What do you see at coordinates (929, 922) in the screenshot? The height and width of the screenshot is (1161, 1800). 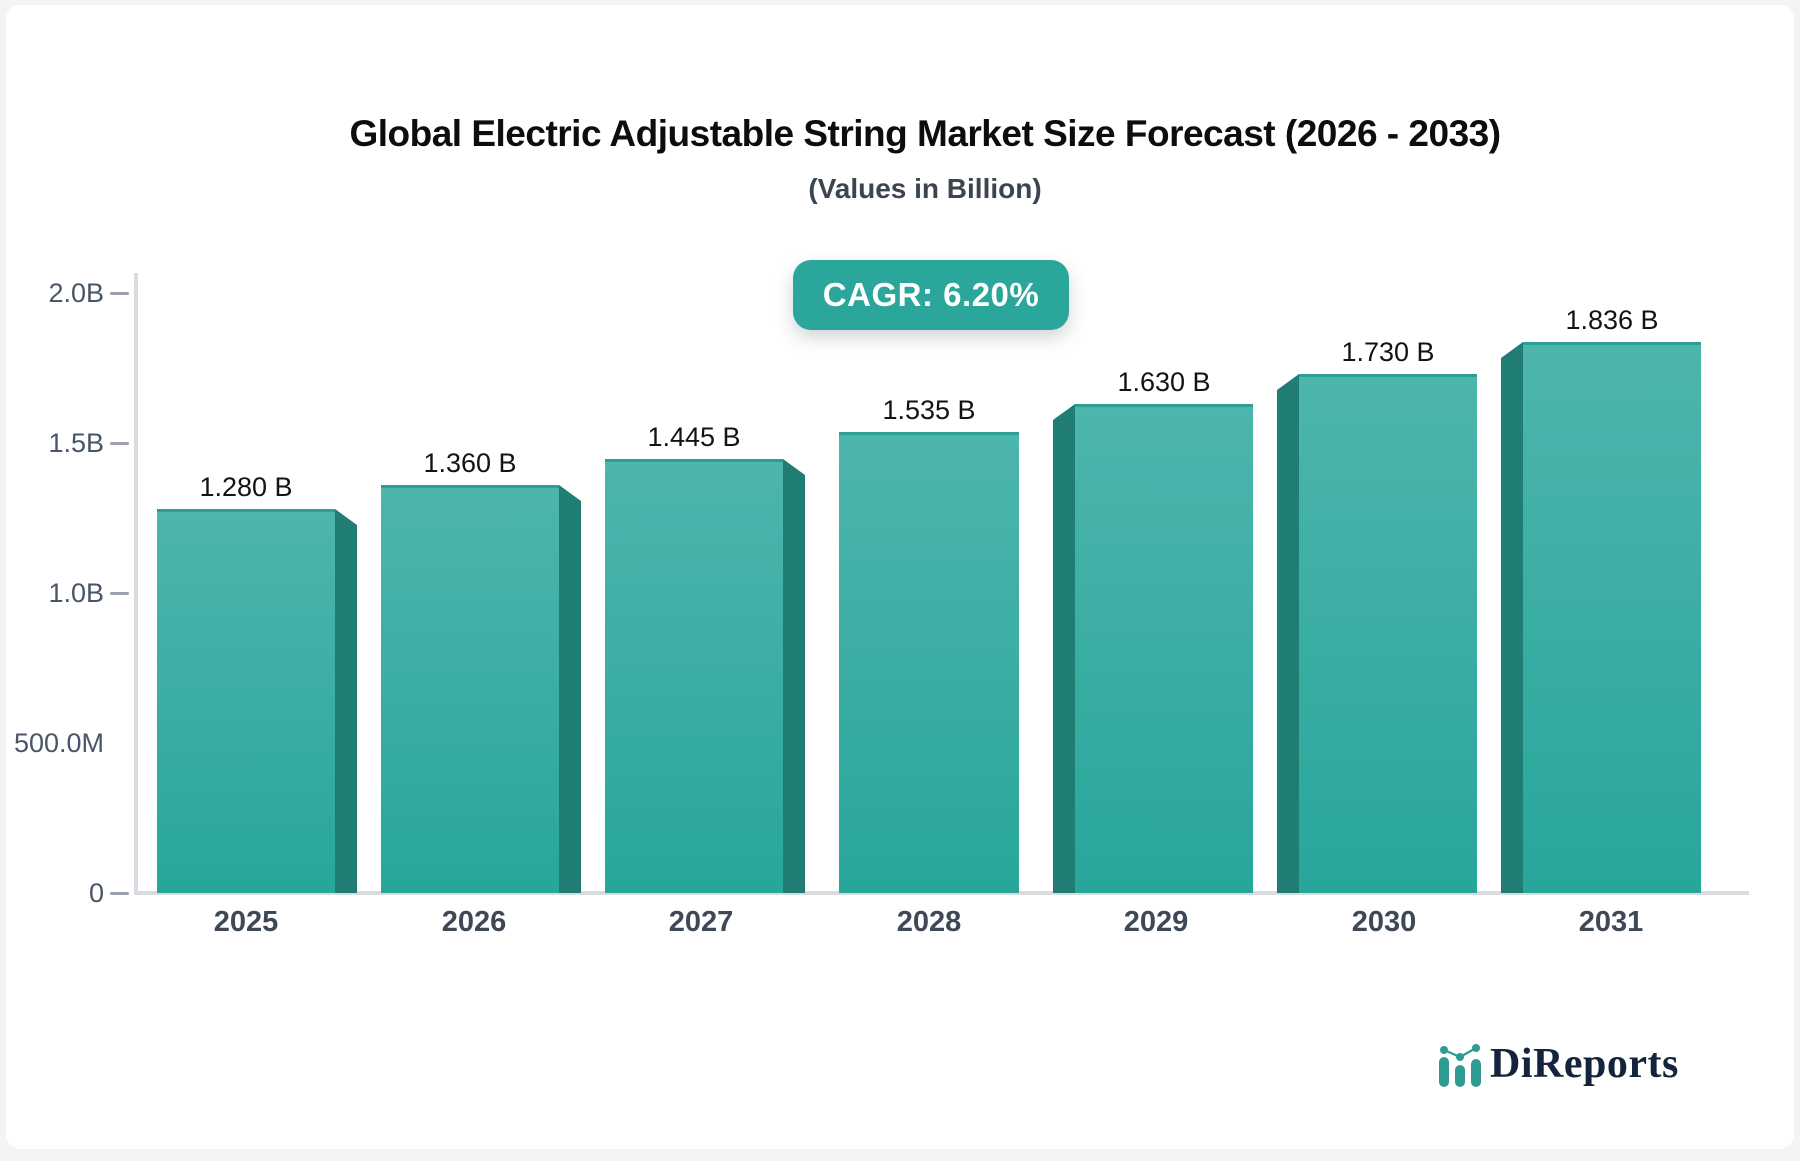 I see `x-axis-label-2028: 2028` at bounding box center [929, 922].